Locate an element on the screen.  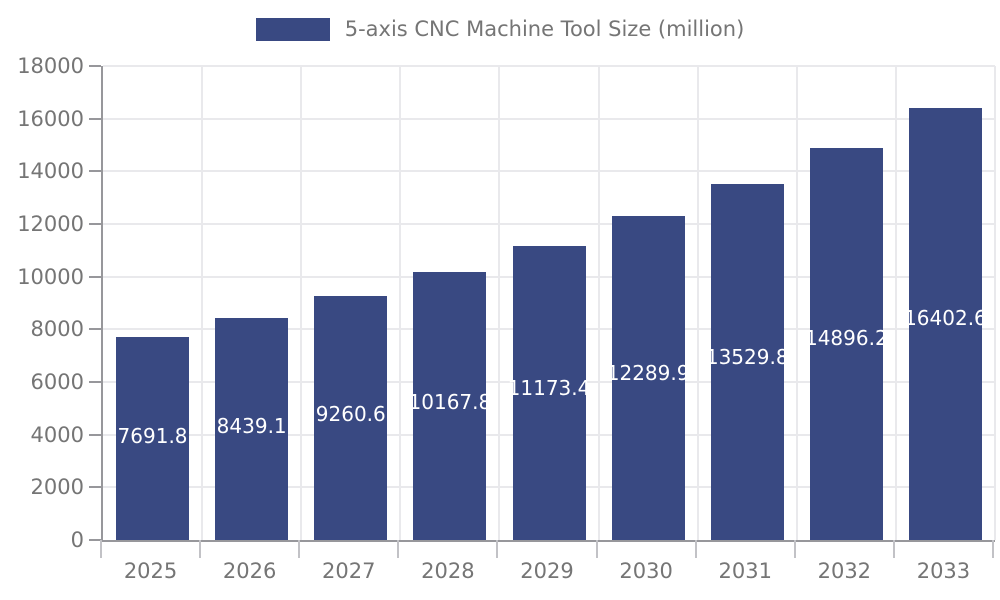
x-axis-tick-label: 2032 is located at coordinates (844, 571).